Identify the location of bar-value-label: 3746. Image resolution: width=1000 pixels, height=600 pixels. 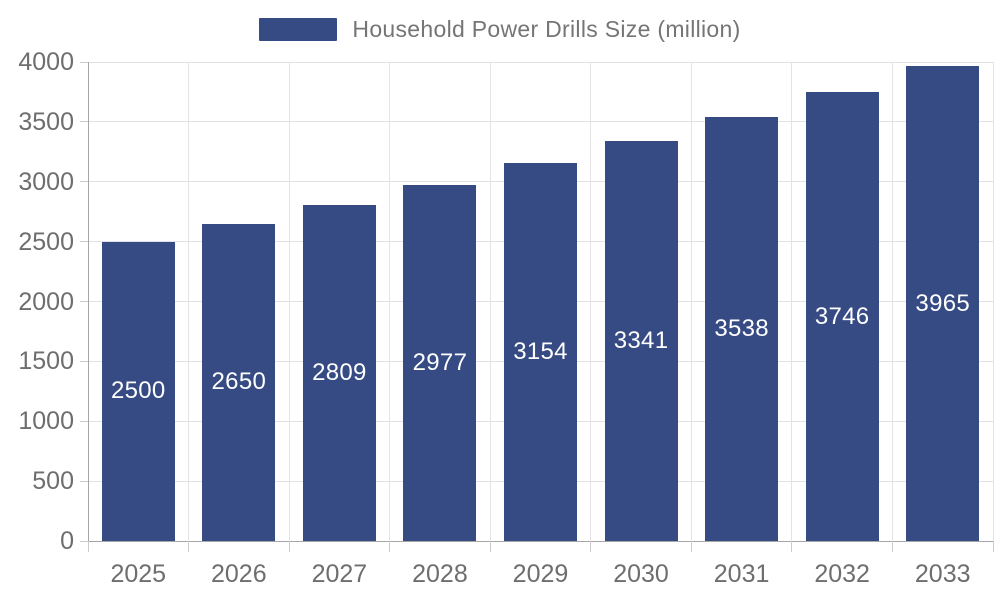
(842, 316).